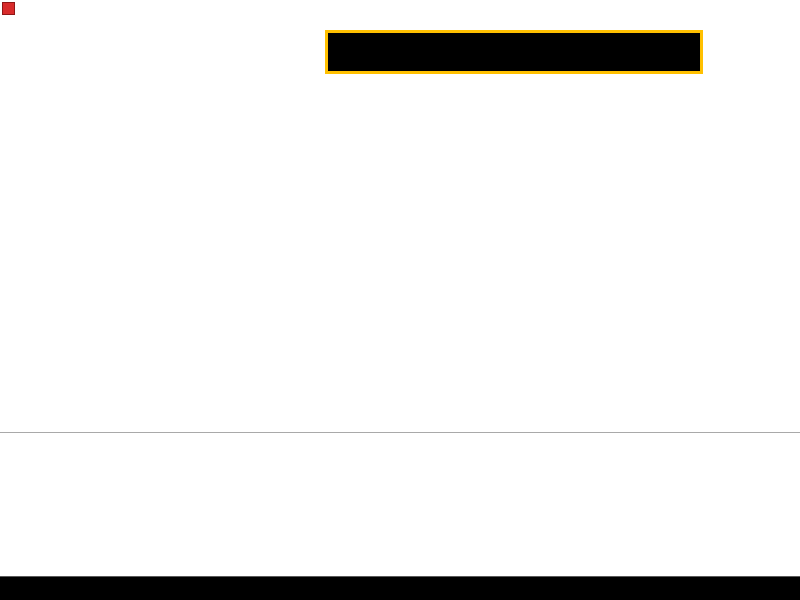  Describe the element at coordinates (514, 52) in the screenshot. I see `annotation-label` at that location.